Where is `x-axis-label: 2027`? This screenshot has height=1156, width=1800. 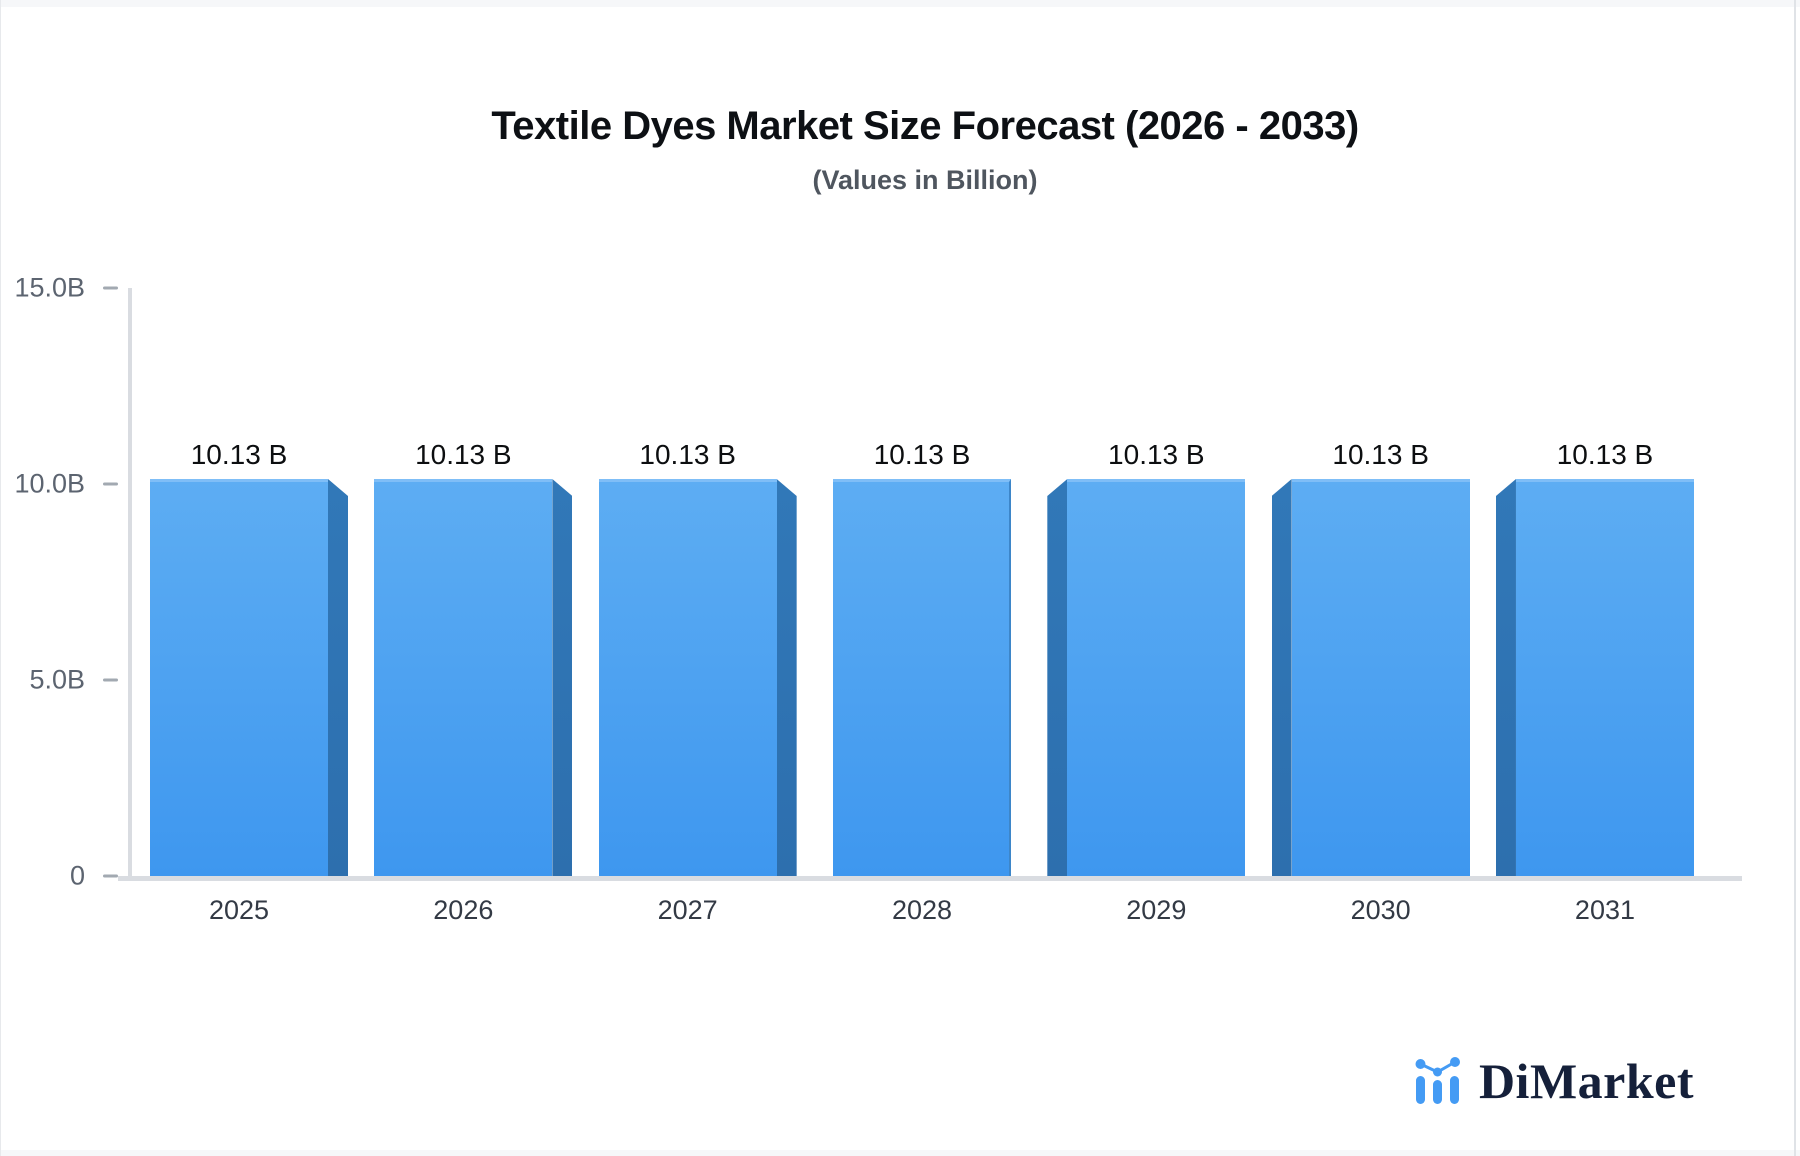
x-axis-label: 2027 is located at coordinates (687, 910).